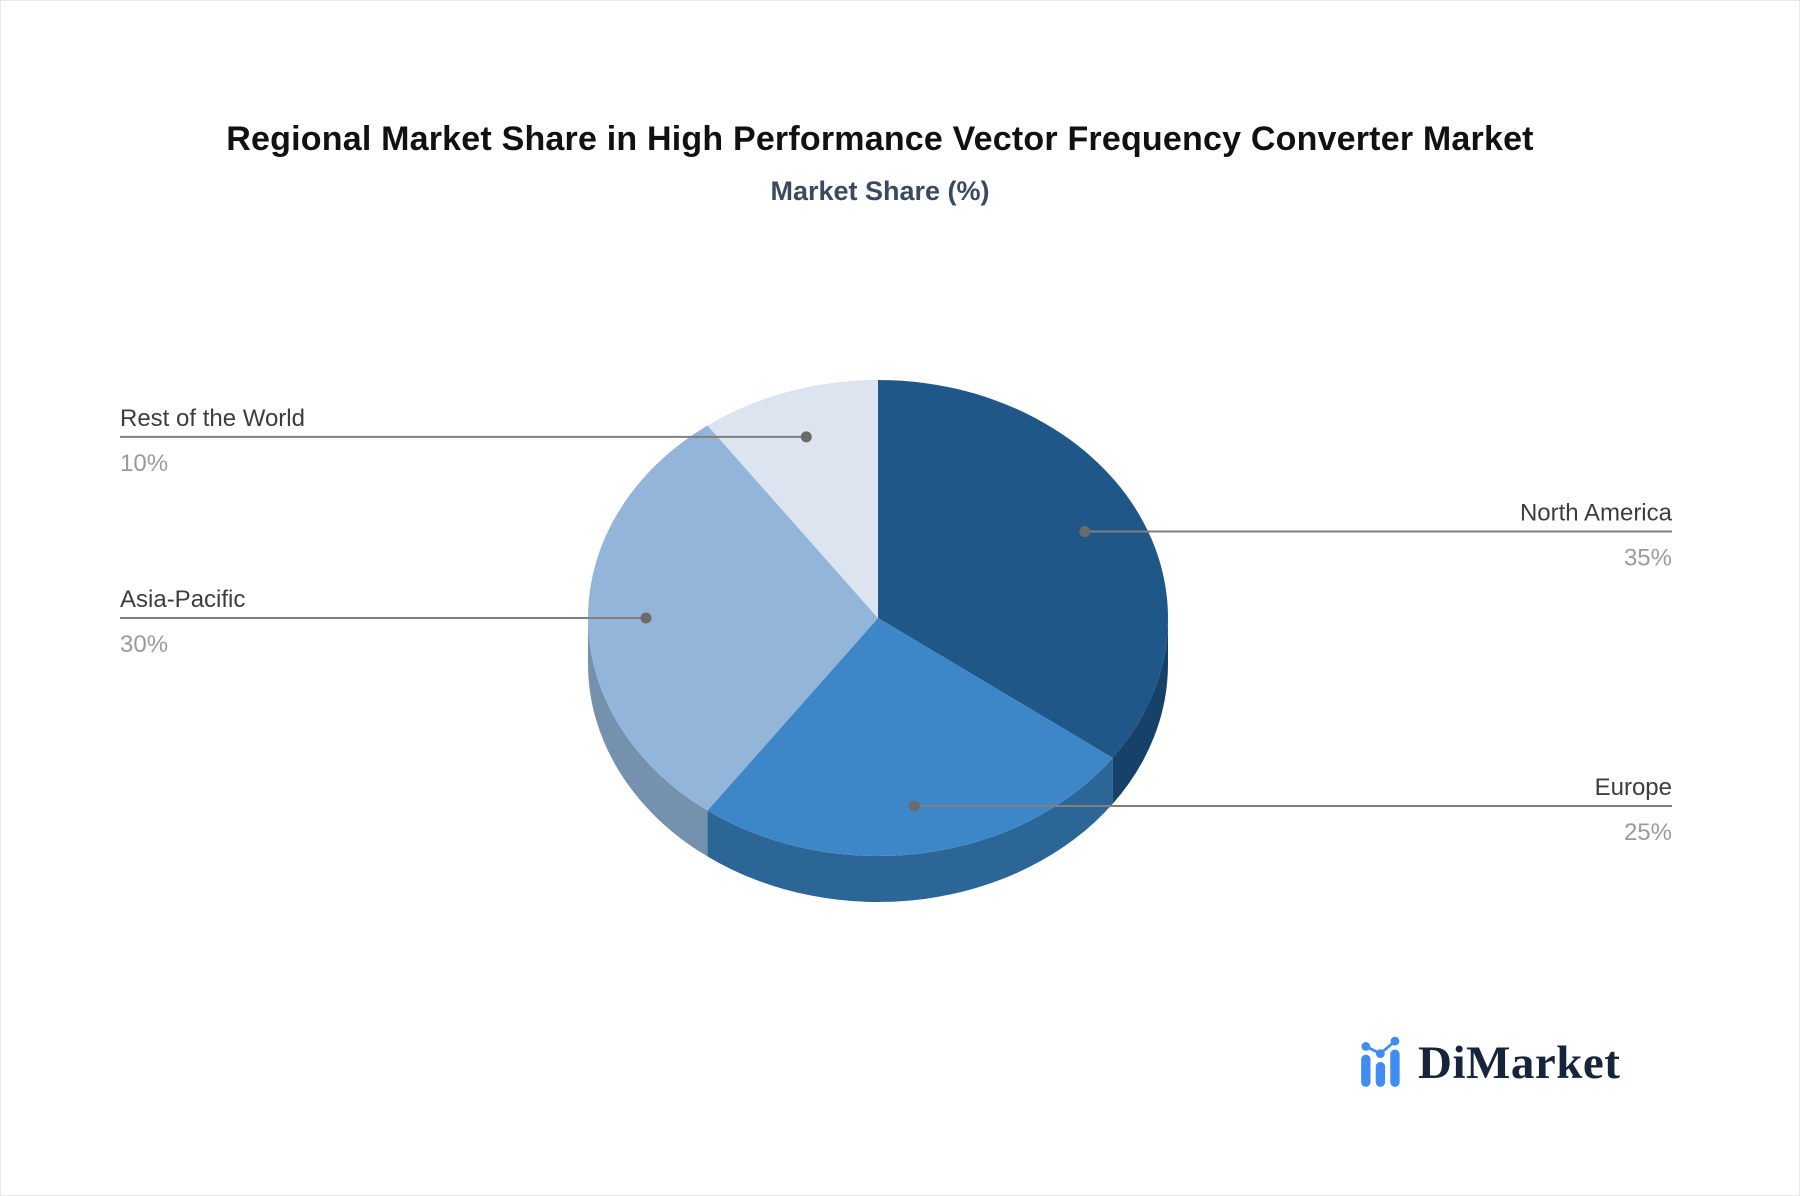 The width and height of the screenshot is (1800, 1196). What do you see at coordinates (646, 618) in the screenshot?
I see `leader-dot-asia-pacific` at bounding box center [646, 618].